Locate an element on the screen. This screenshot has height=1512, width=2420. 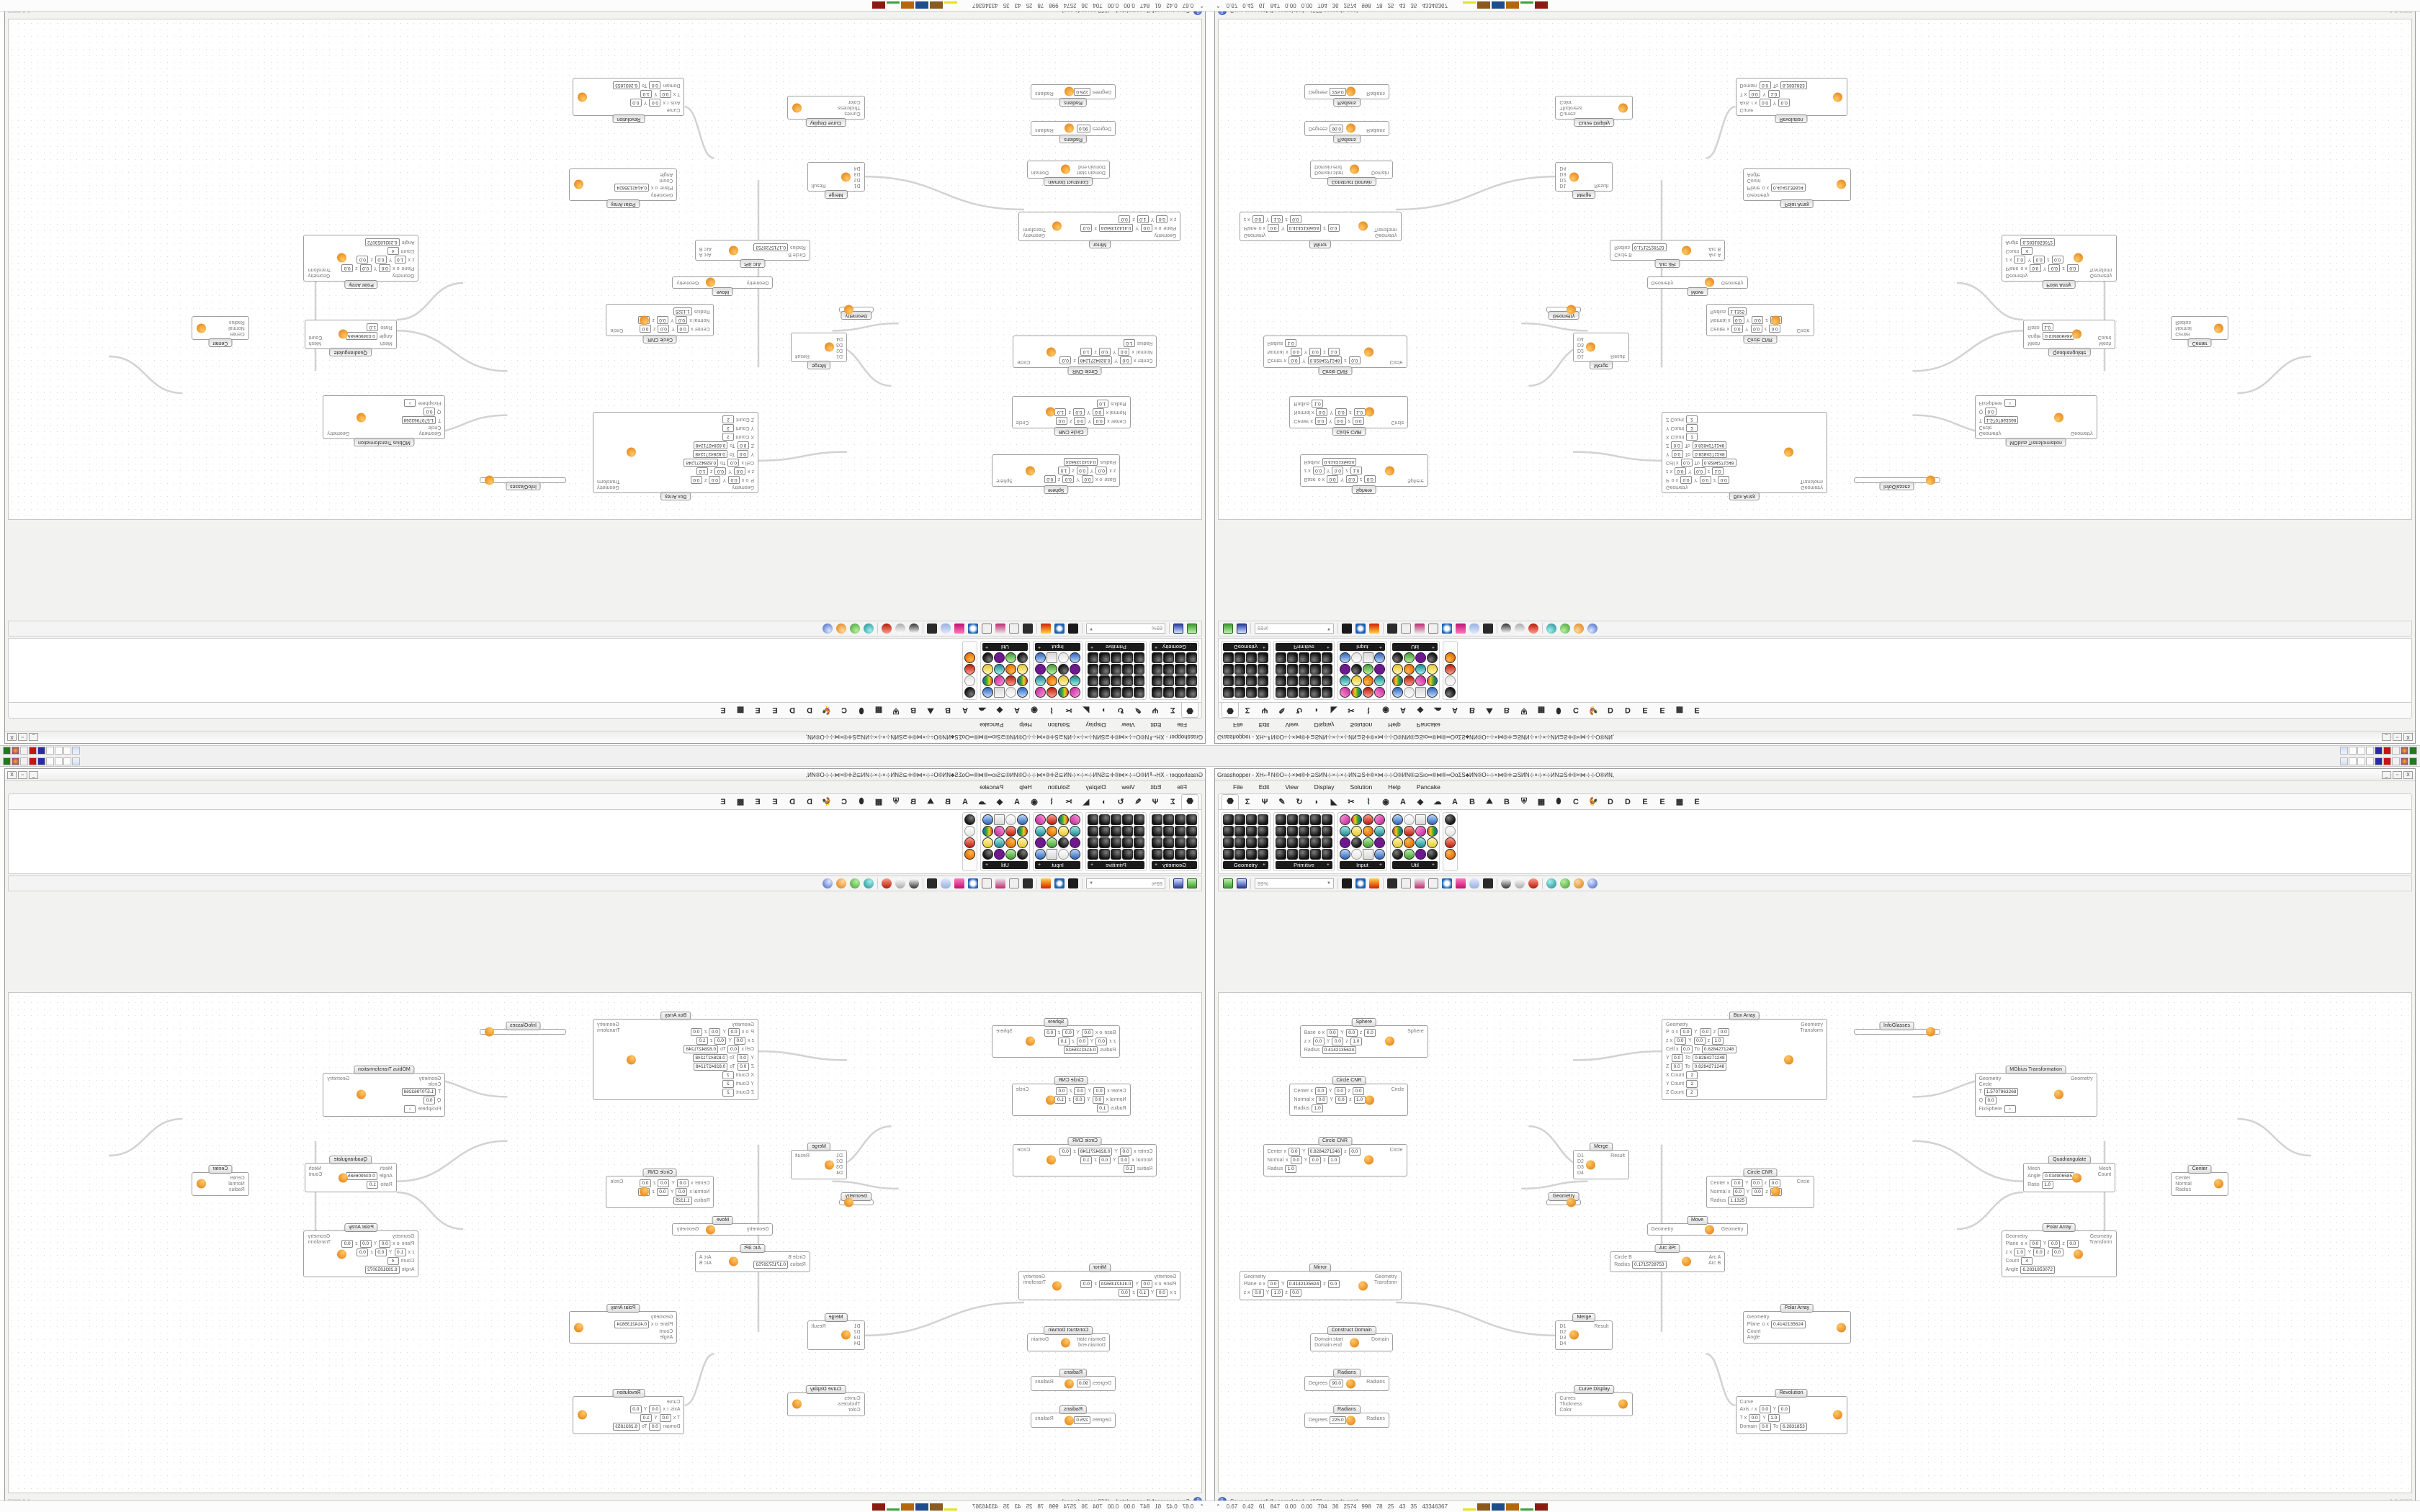
ribbon-group-geometry: Geometry is located at coordinates (1174, 841).